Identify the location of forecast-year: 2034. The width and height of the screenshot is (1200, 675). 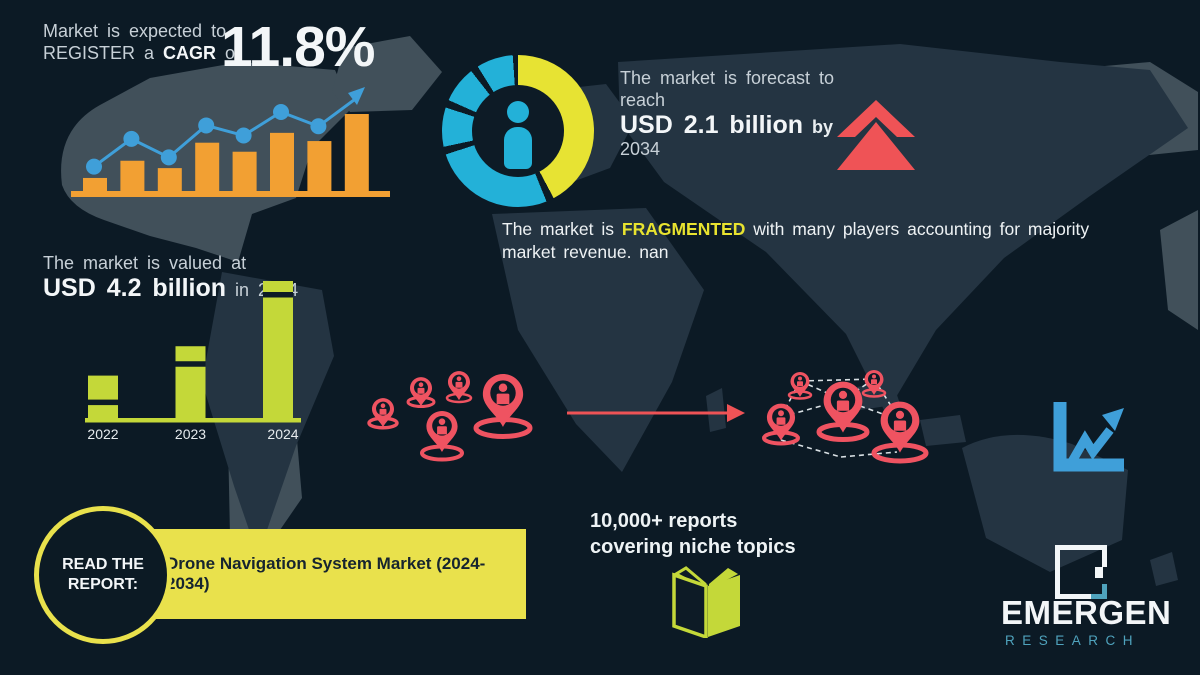
(640, 149).